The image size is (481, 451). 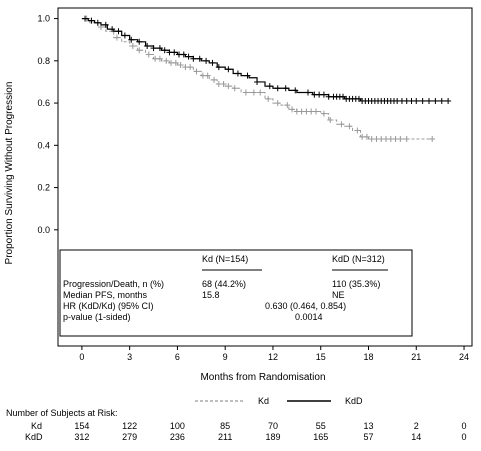 I want to click on hr-value: 0.630 (0.464, 0.854), so click(x=305, y=306).